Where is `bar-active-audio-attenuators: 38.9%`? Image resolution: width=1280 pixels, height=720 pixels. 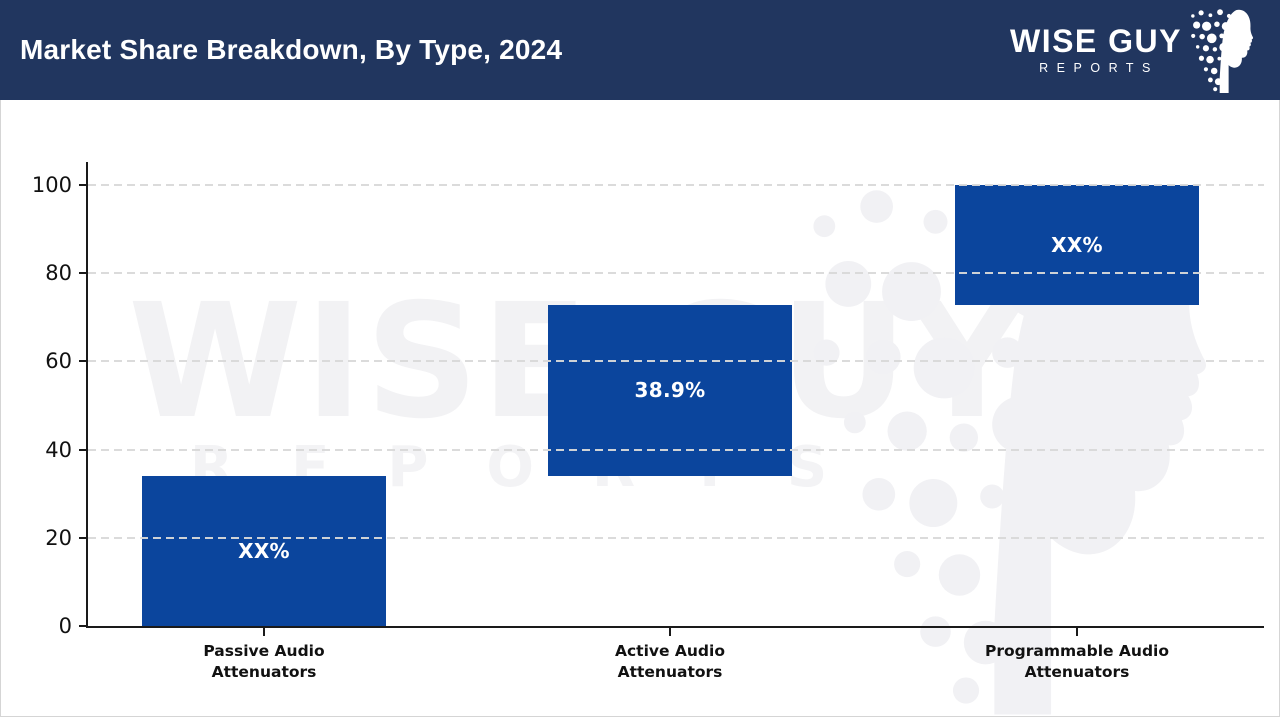
bar-active-audio-attenuators: 38.9% is located at coordinates (670, 390).